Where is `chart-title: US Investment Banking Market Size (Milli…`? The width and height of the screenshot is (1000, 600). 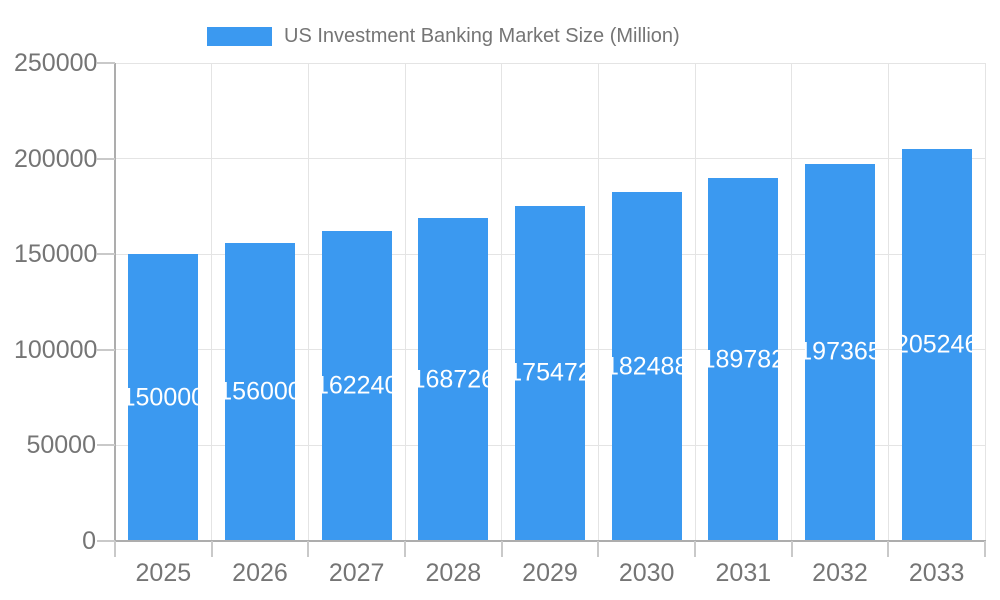 chart-title: US Investment Banking Market Size (Milli… is located at coordinates (482, 36).